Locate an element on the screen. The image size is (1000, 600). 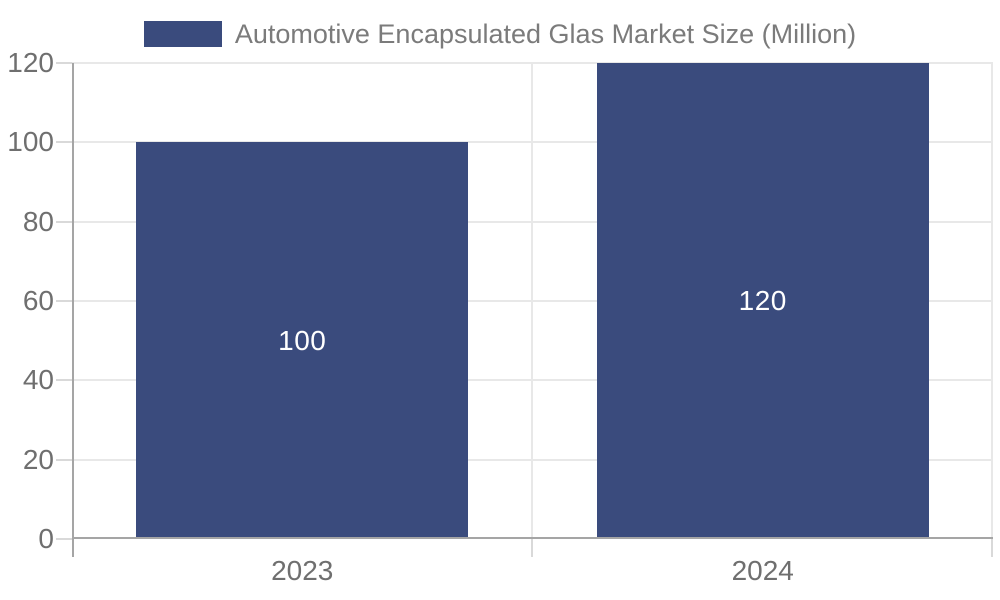
bar-value-label: 100 is located at coordinates (302, 340).